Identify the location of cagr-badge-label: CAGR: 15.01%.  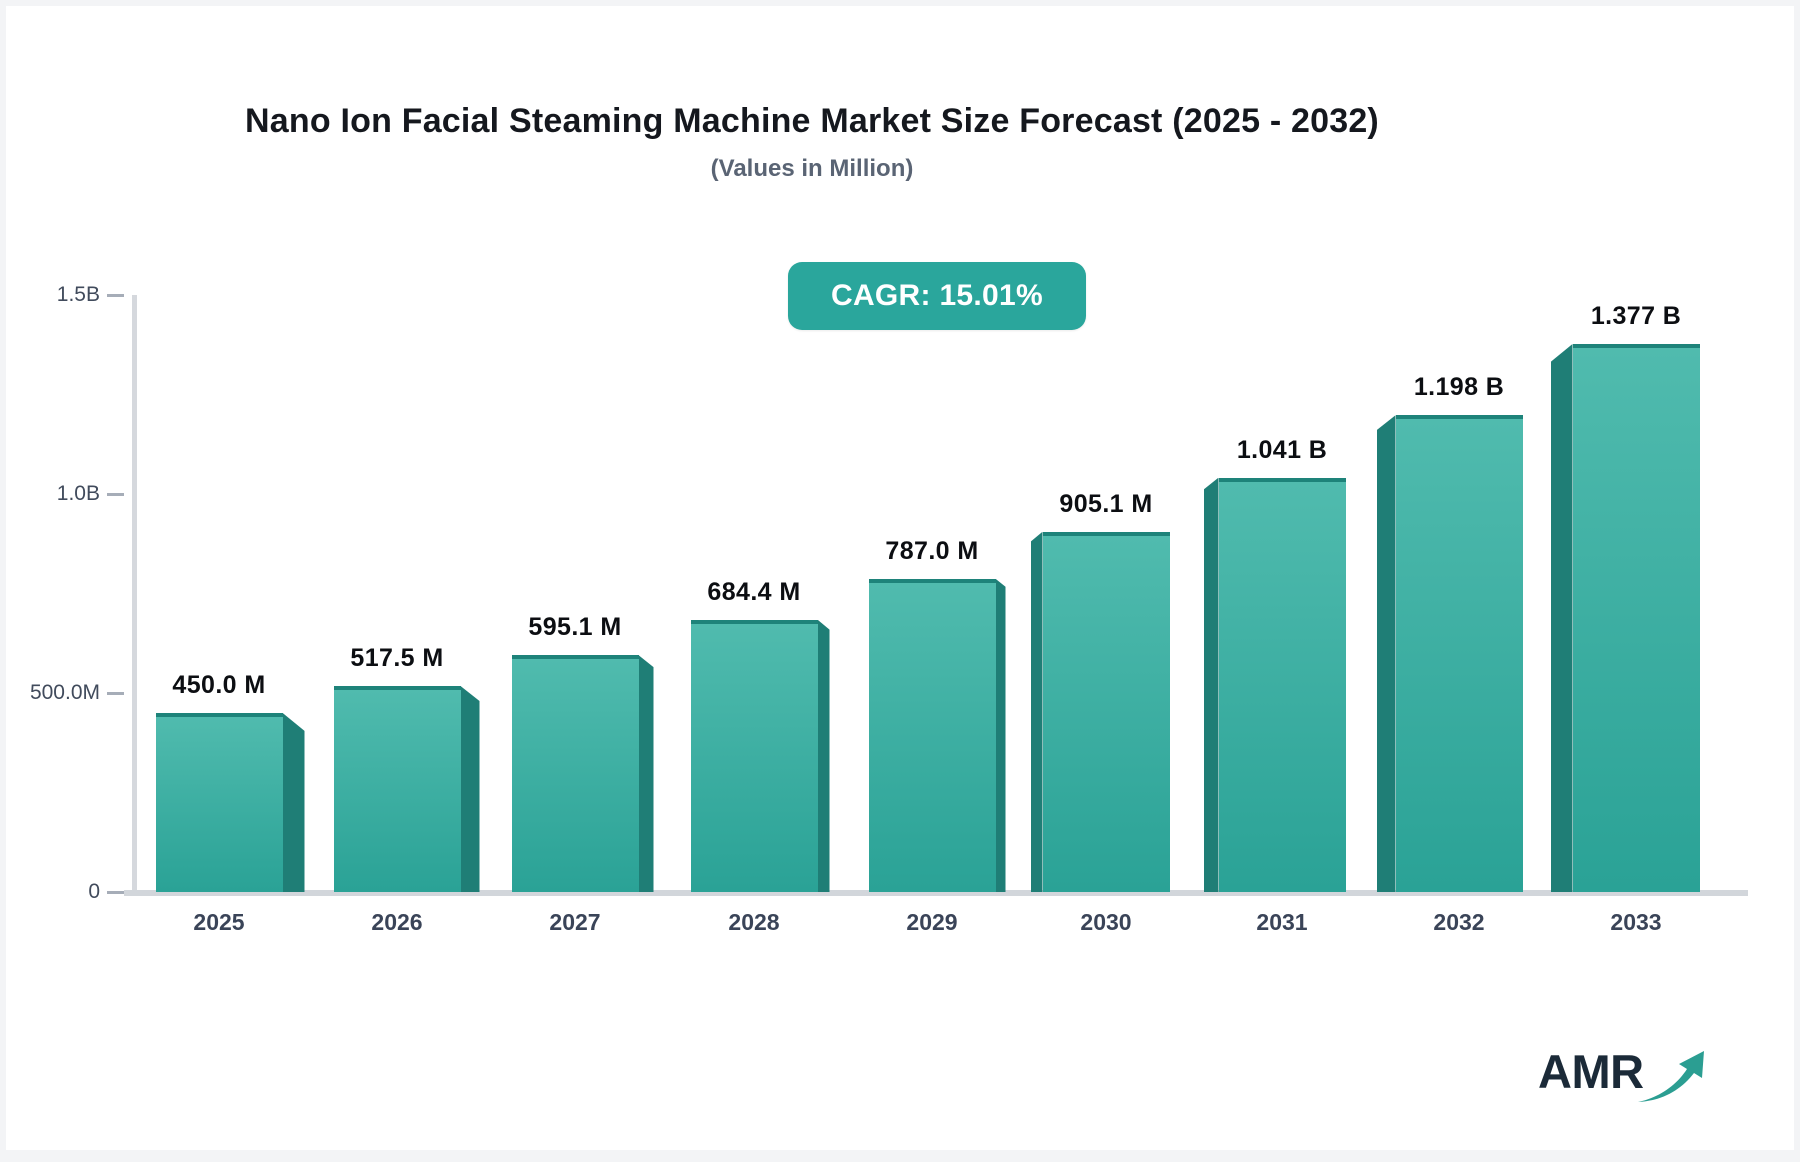
(936, 295).